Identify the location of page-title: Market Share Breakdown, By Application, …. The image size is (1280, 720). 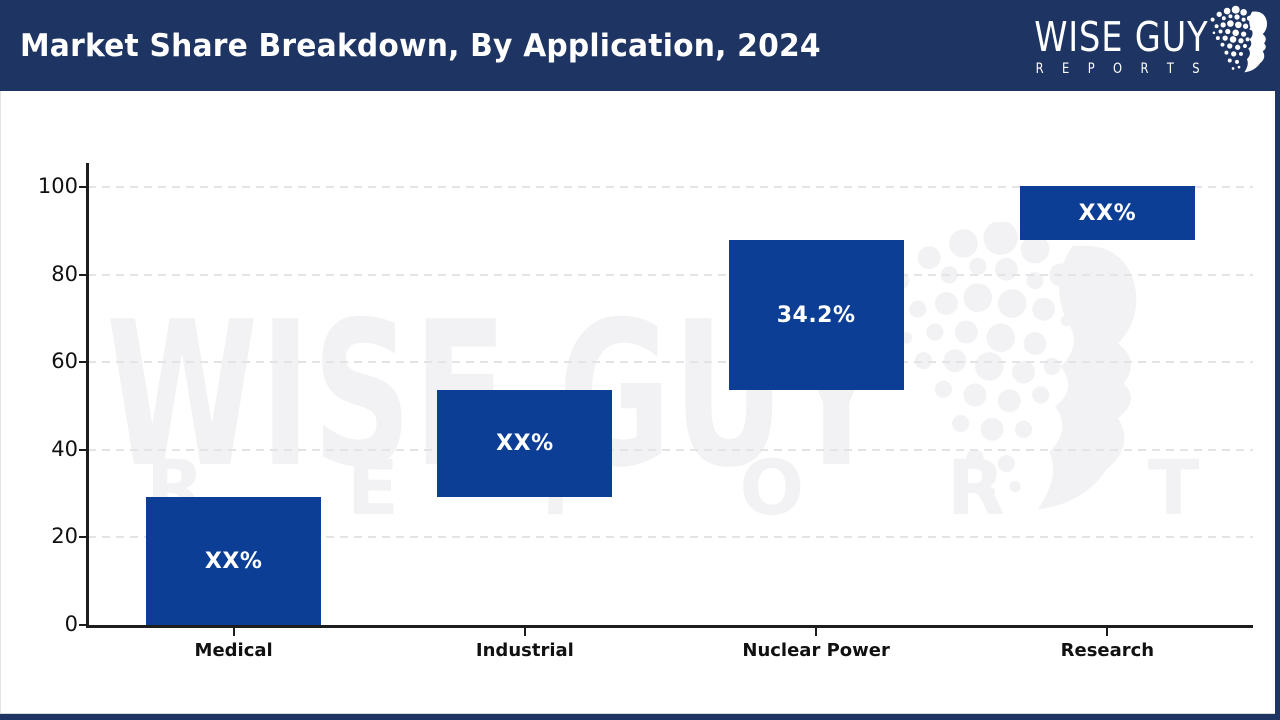
(420, 45).